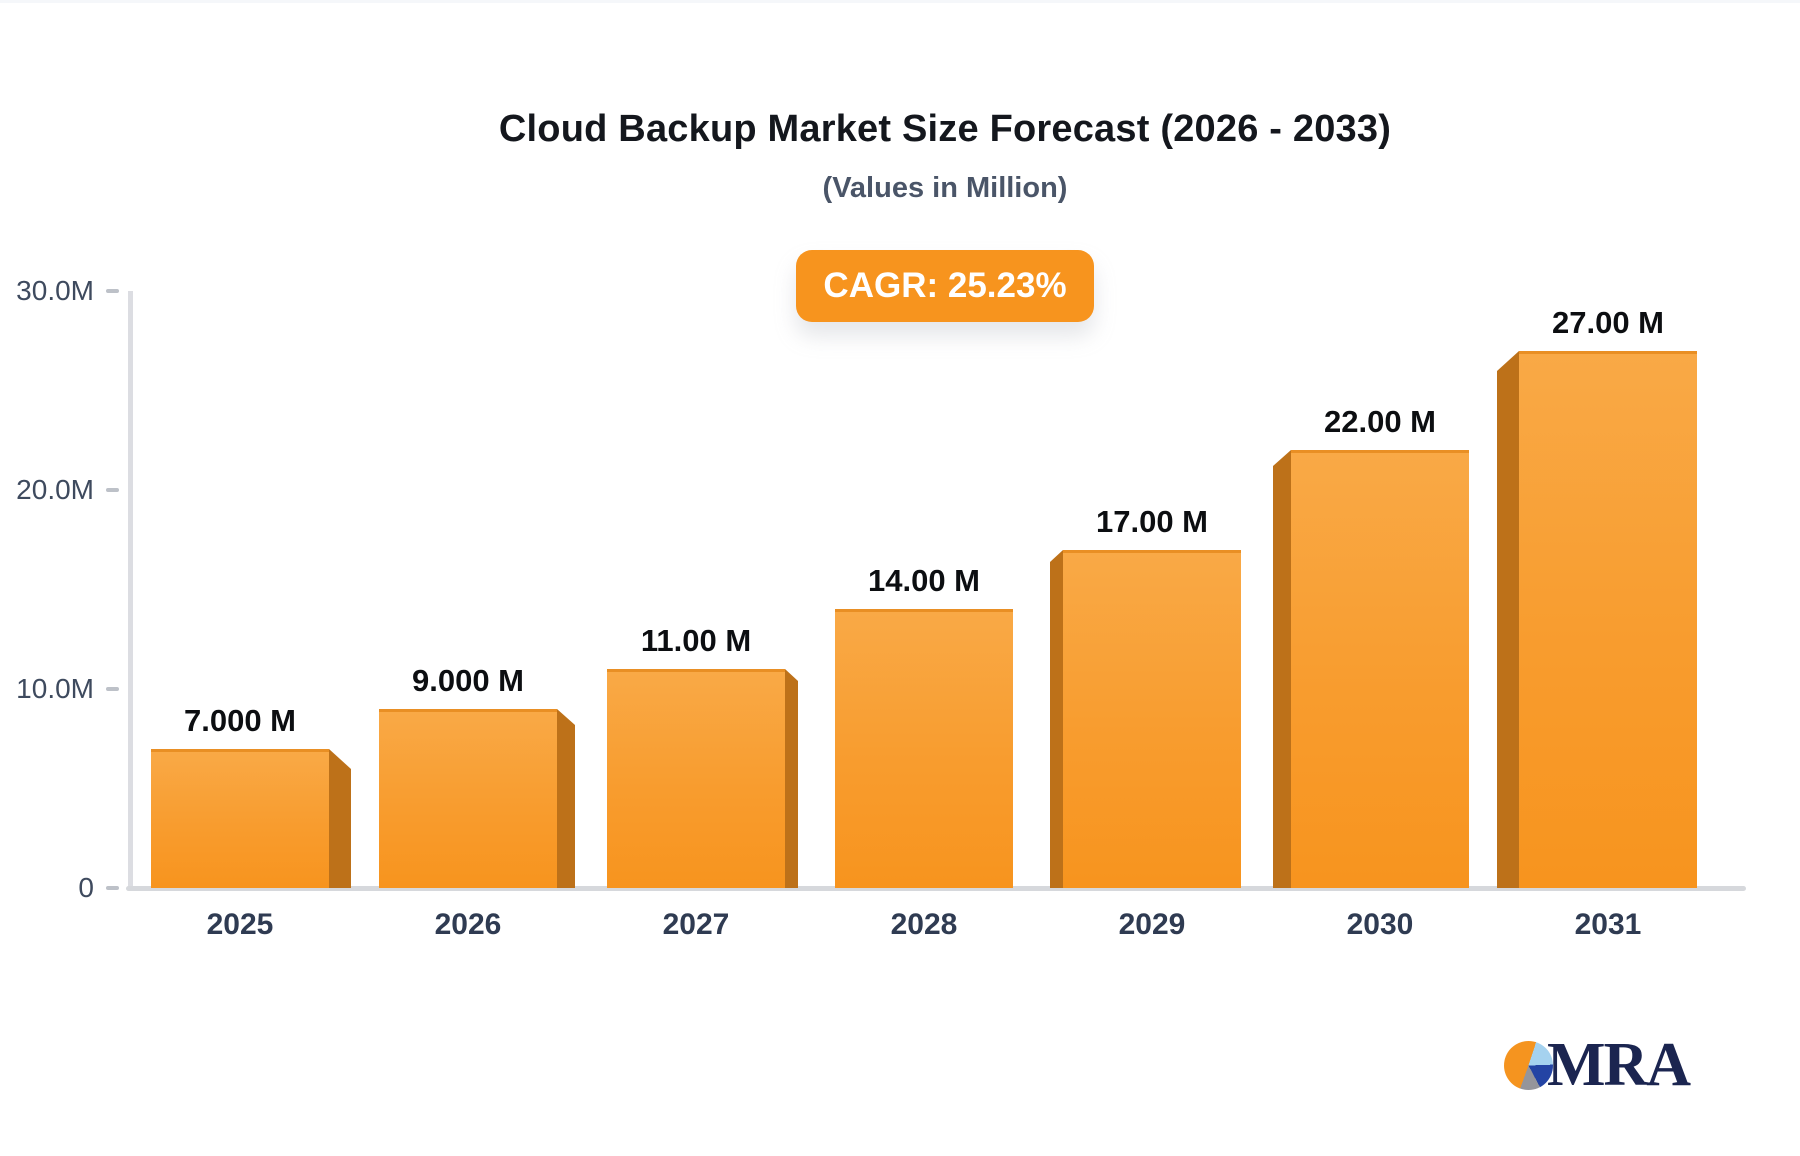  What do you see at coordinates (55, 489) in the screenshot?
I see `y-tick-label: 20.0M` at bounding box center [55, 489].